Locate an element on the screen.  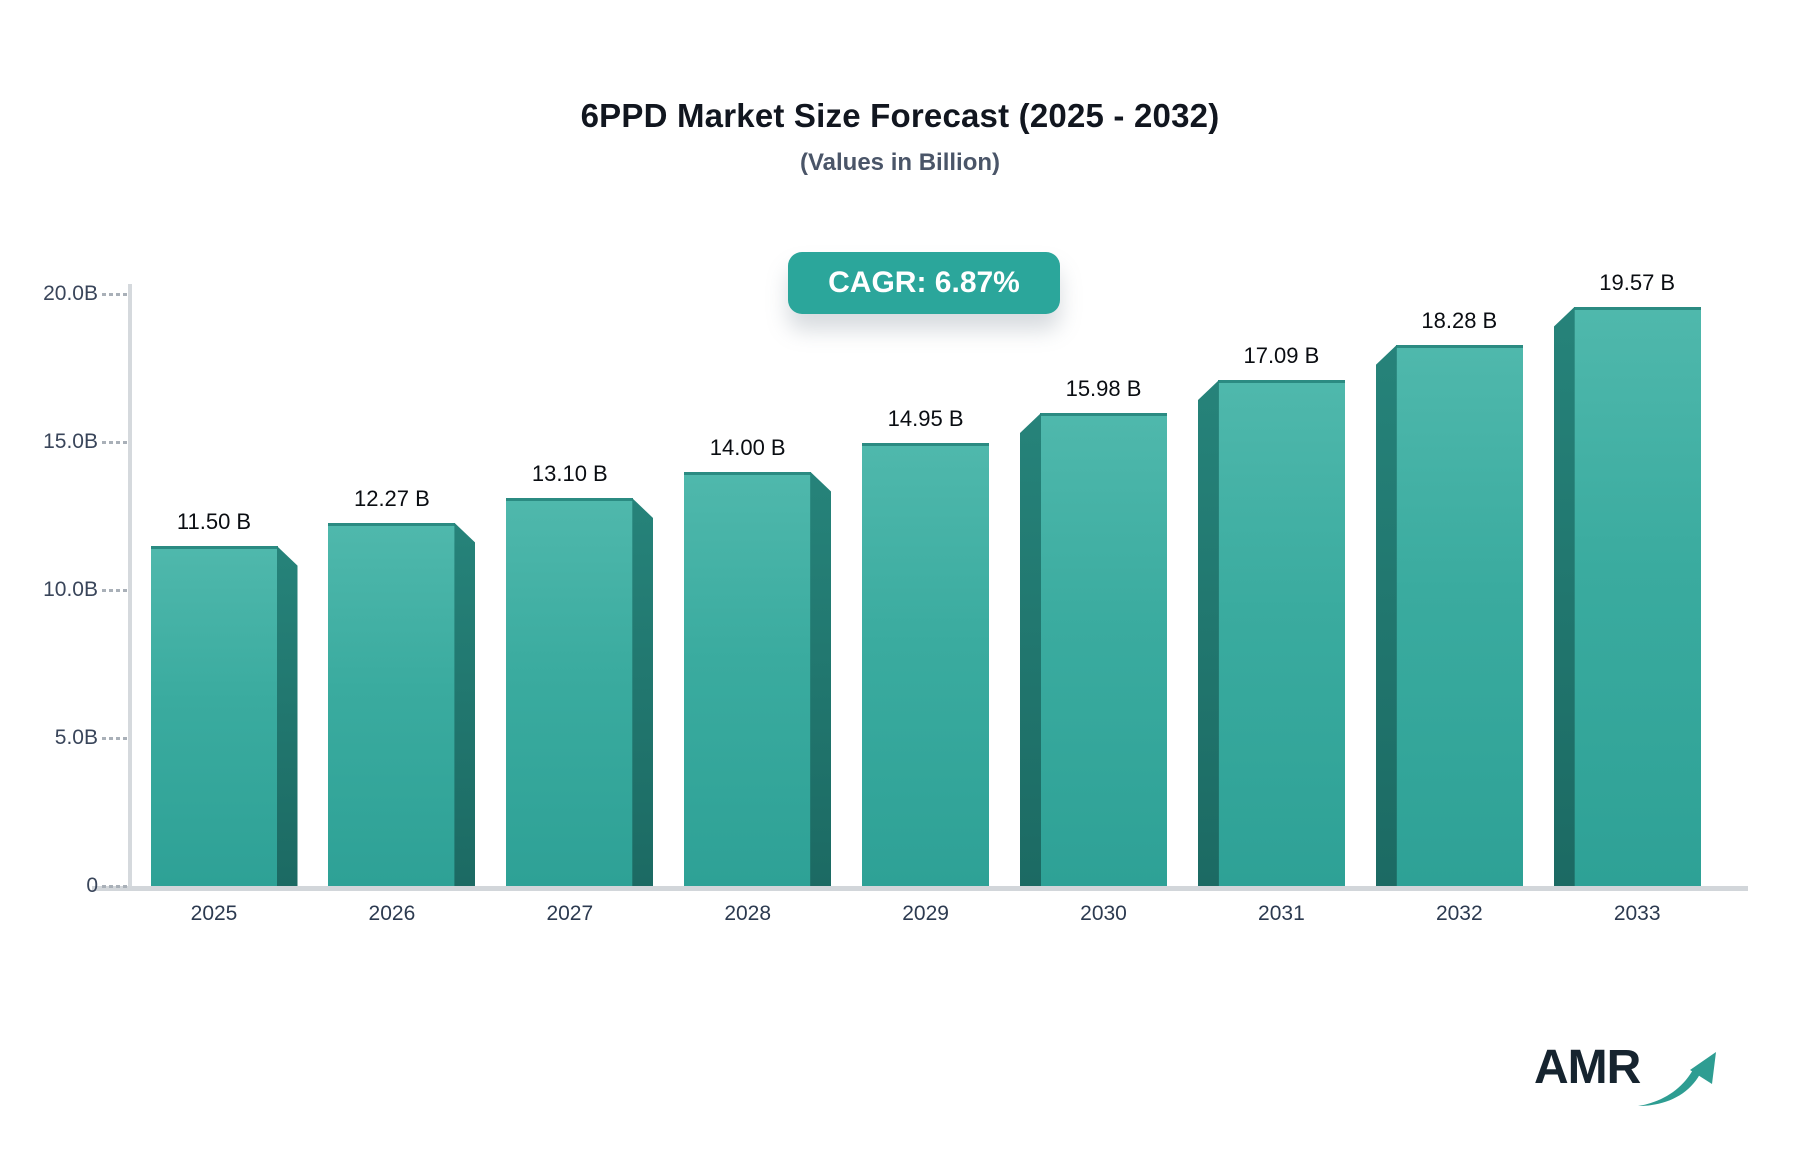
chart-subtitle: (Values in Billion) is located at coordinates (900, 162).